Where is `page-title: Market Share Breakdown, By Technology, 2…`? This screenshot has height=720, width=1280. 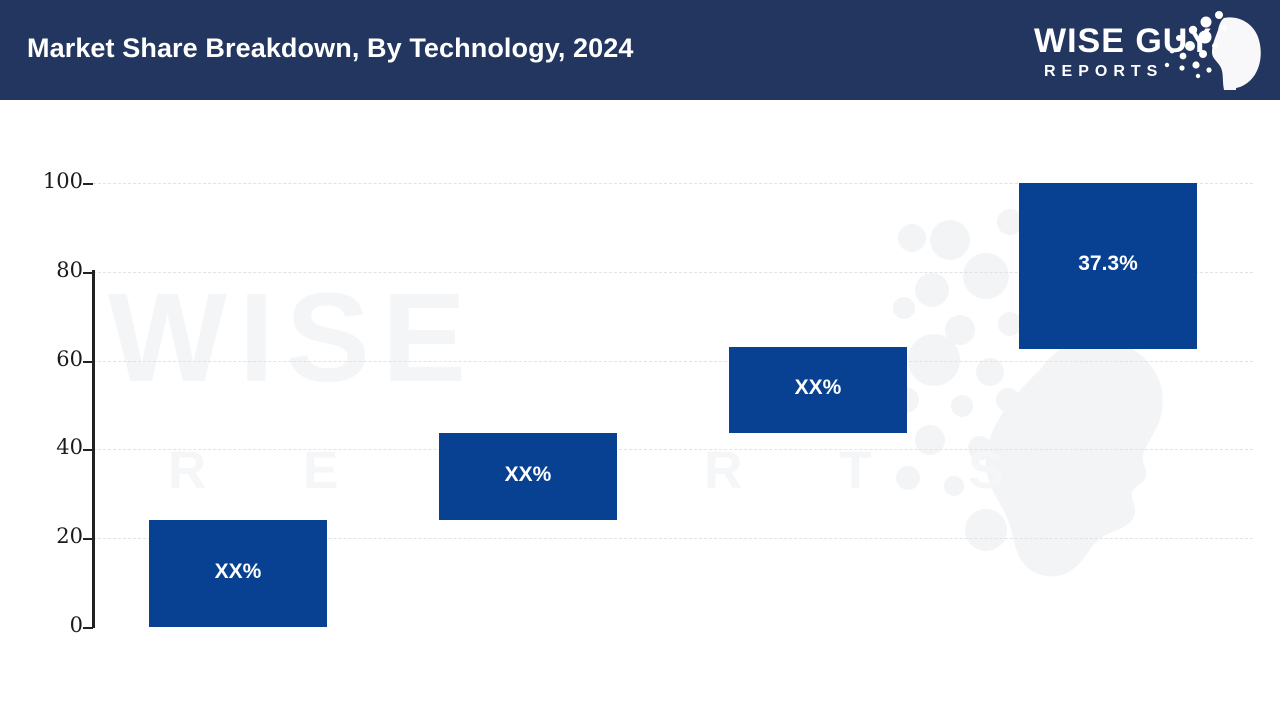 page-title: Market Share Breakdown, By Technology, 2… is located at coordinates (330, 48).